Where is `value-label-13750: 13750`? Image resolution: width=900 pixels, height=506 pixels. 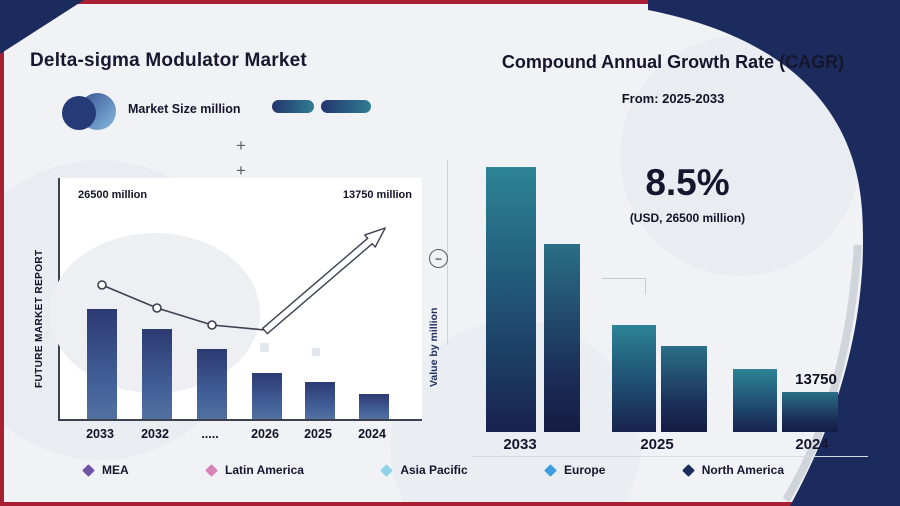 value-label-13750: 13750 is located at coordinates (816, 379).